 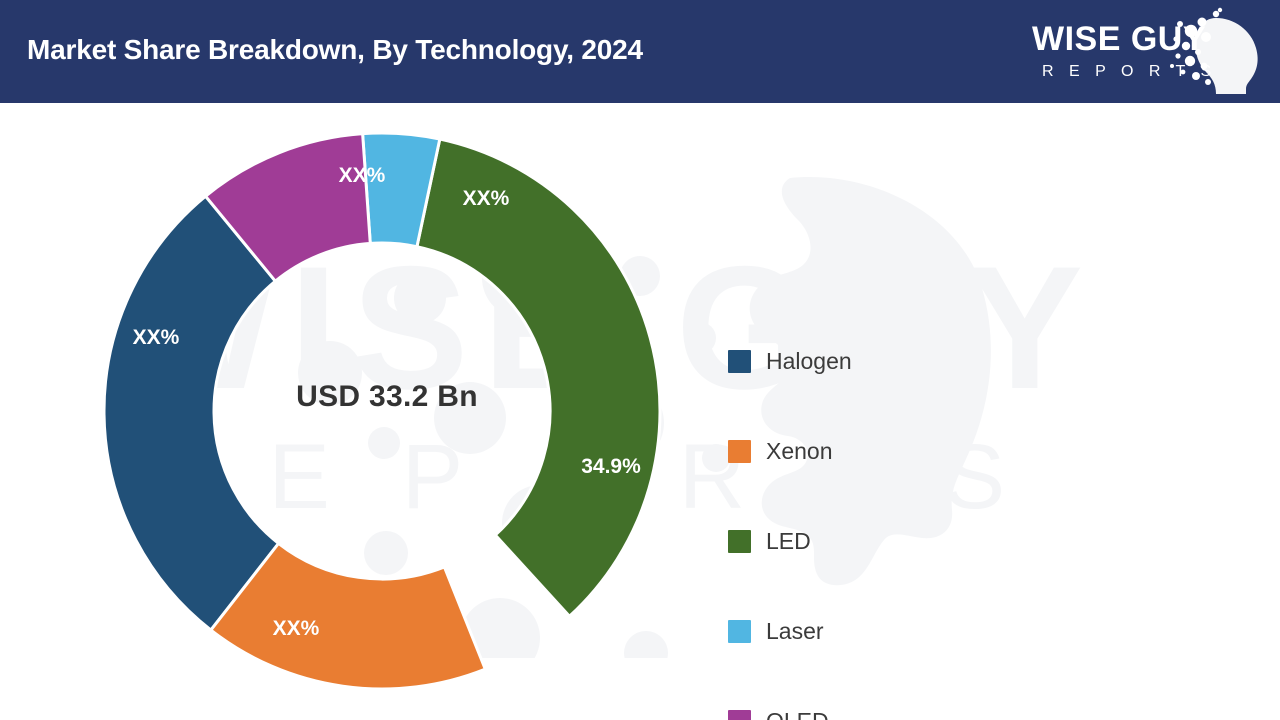 What do you see at coordinates (788, 540) in the screenshot?
I see `legend-label: LED` at bounding box center [788, 540].